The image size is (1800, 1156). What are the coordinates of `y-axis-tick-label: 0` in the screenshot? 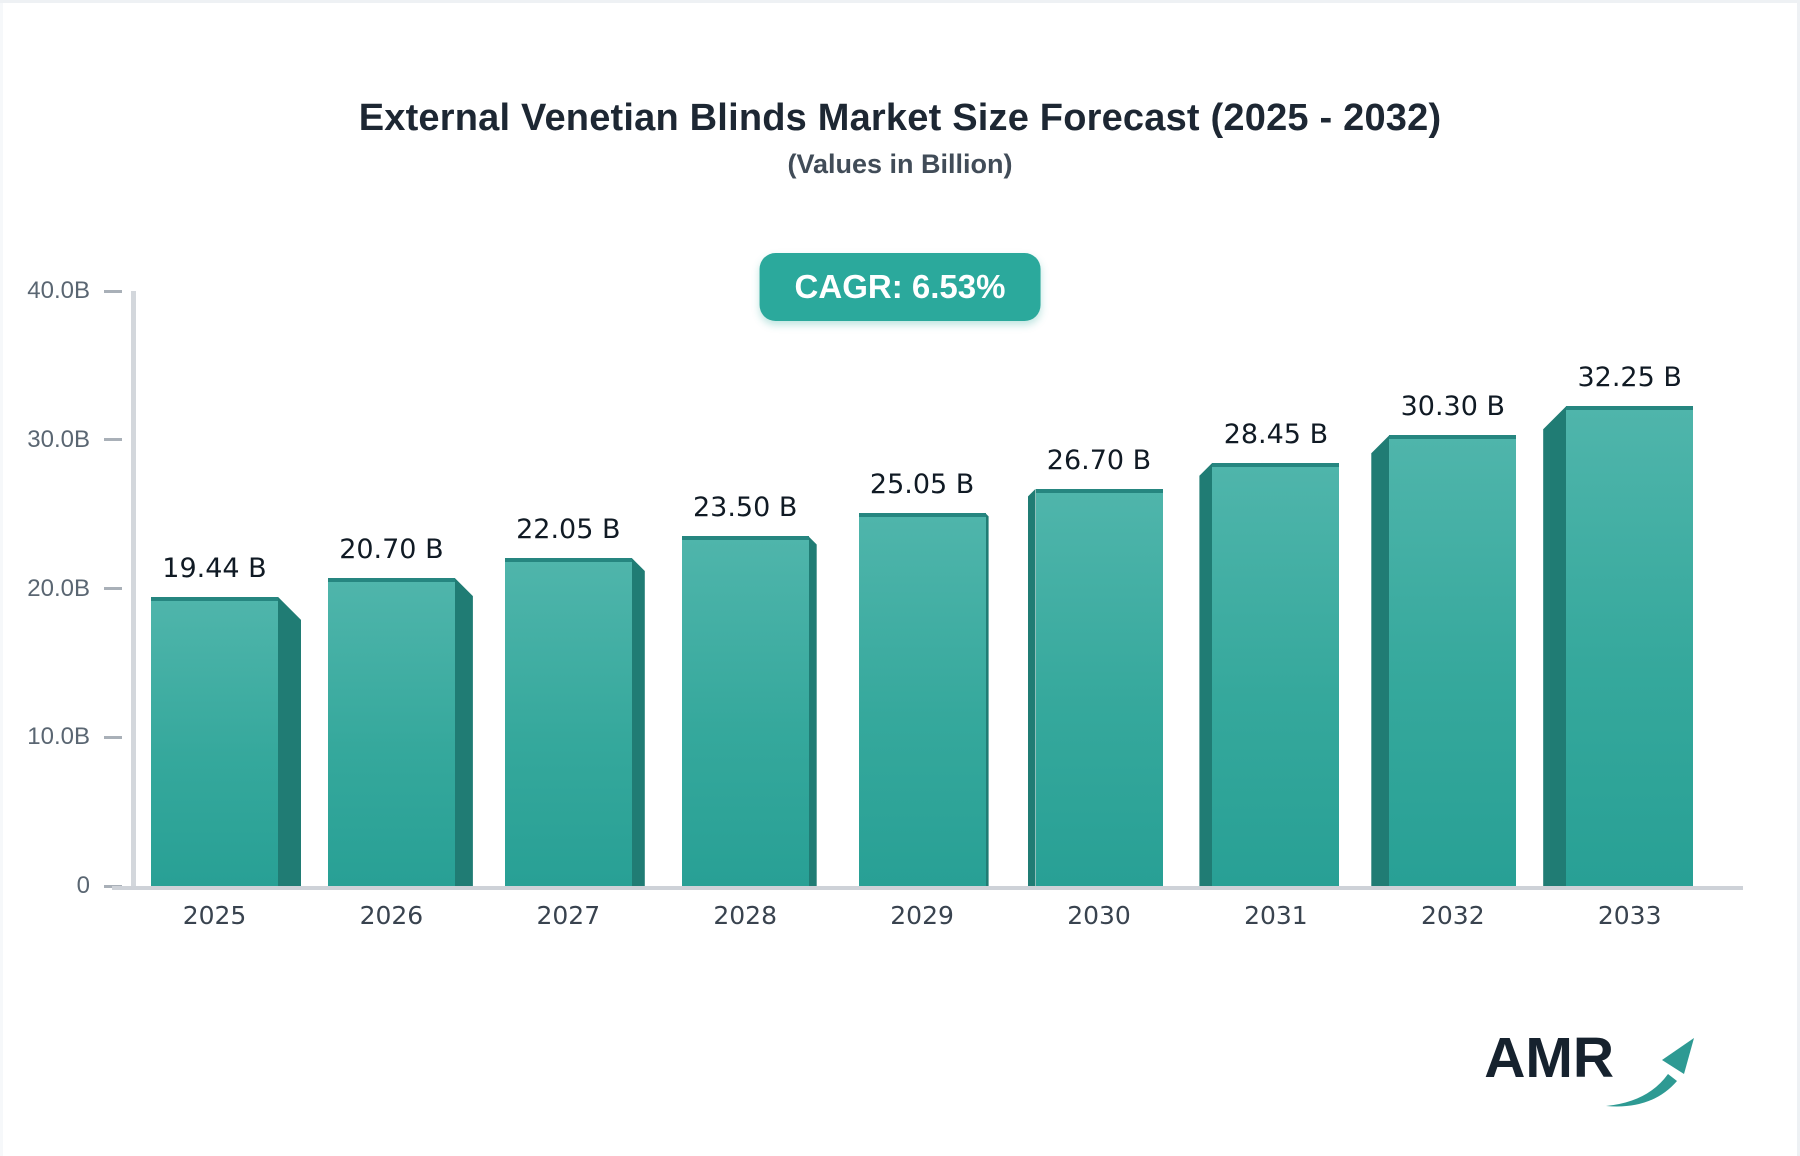 It's located at (83, 885).